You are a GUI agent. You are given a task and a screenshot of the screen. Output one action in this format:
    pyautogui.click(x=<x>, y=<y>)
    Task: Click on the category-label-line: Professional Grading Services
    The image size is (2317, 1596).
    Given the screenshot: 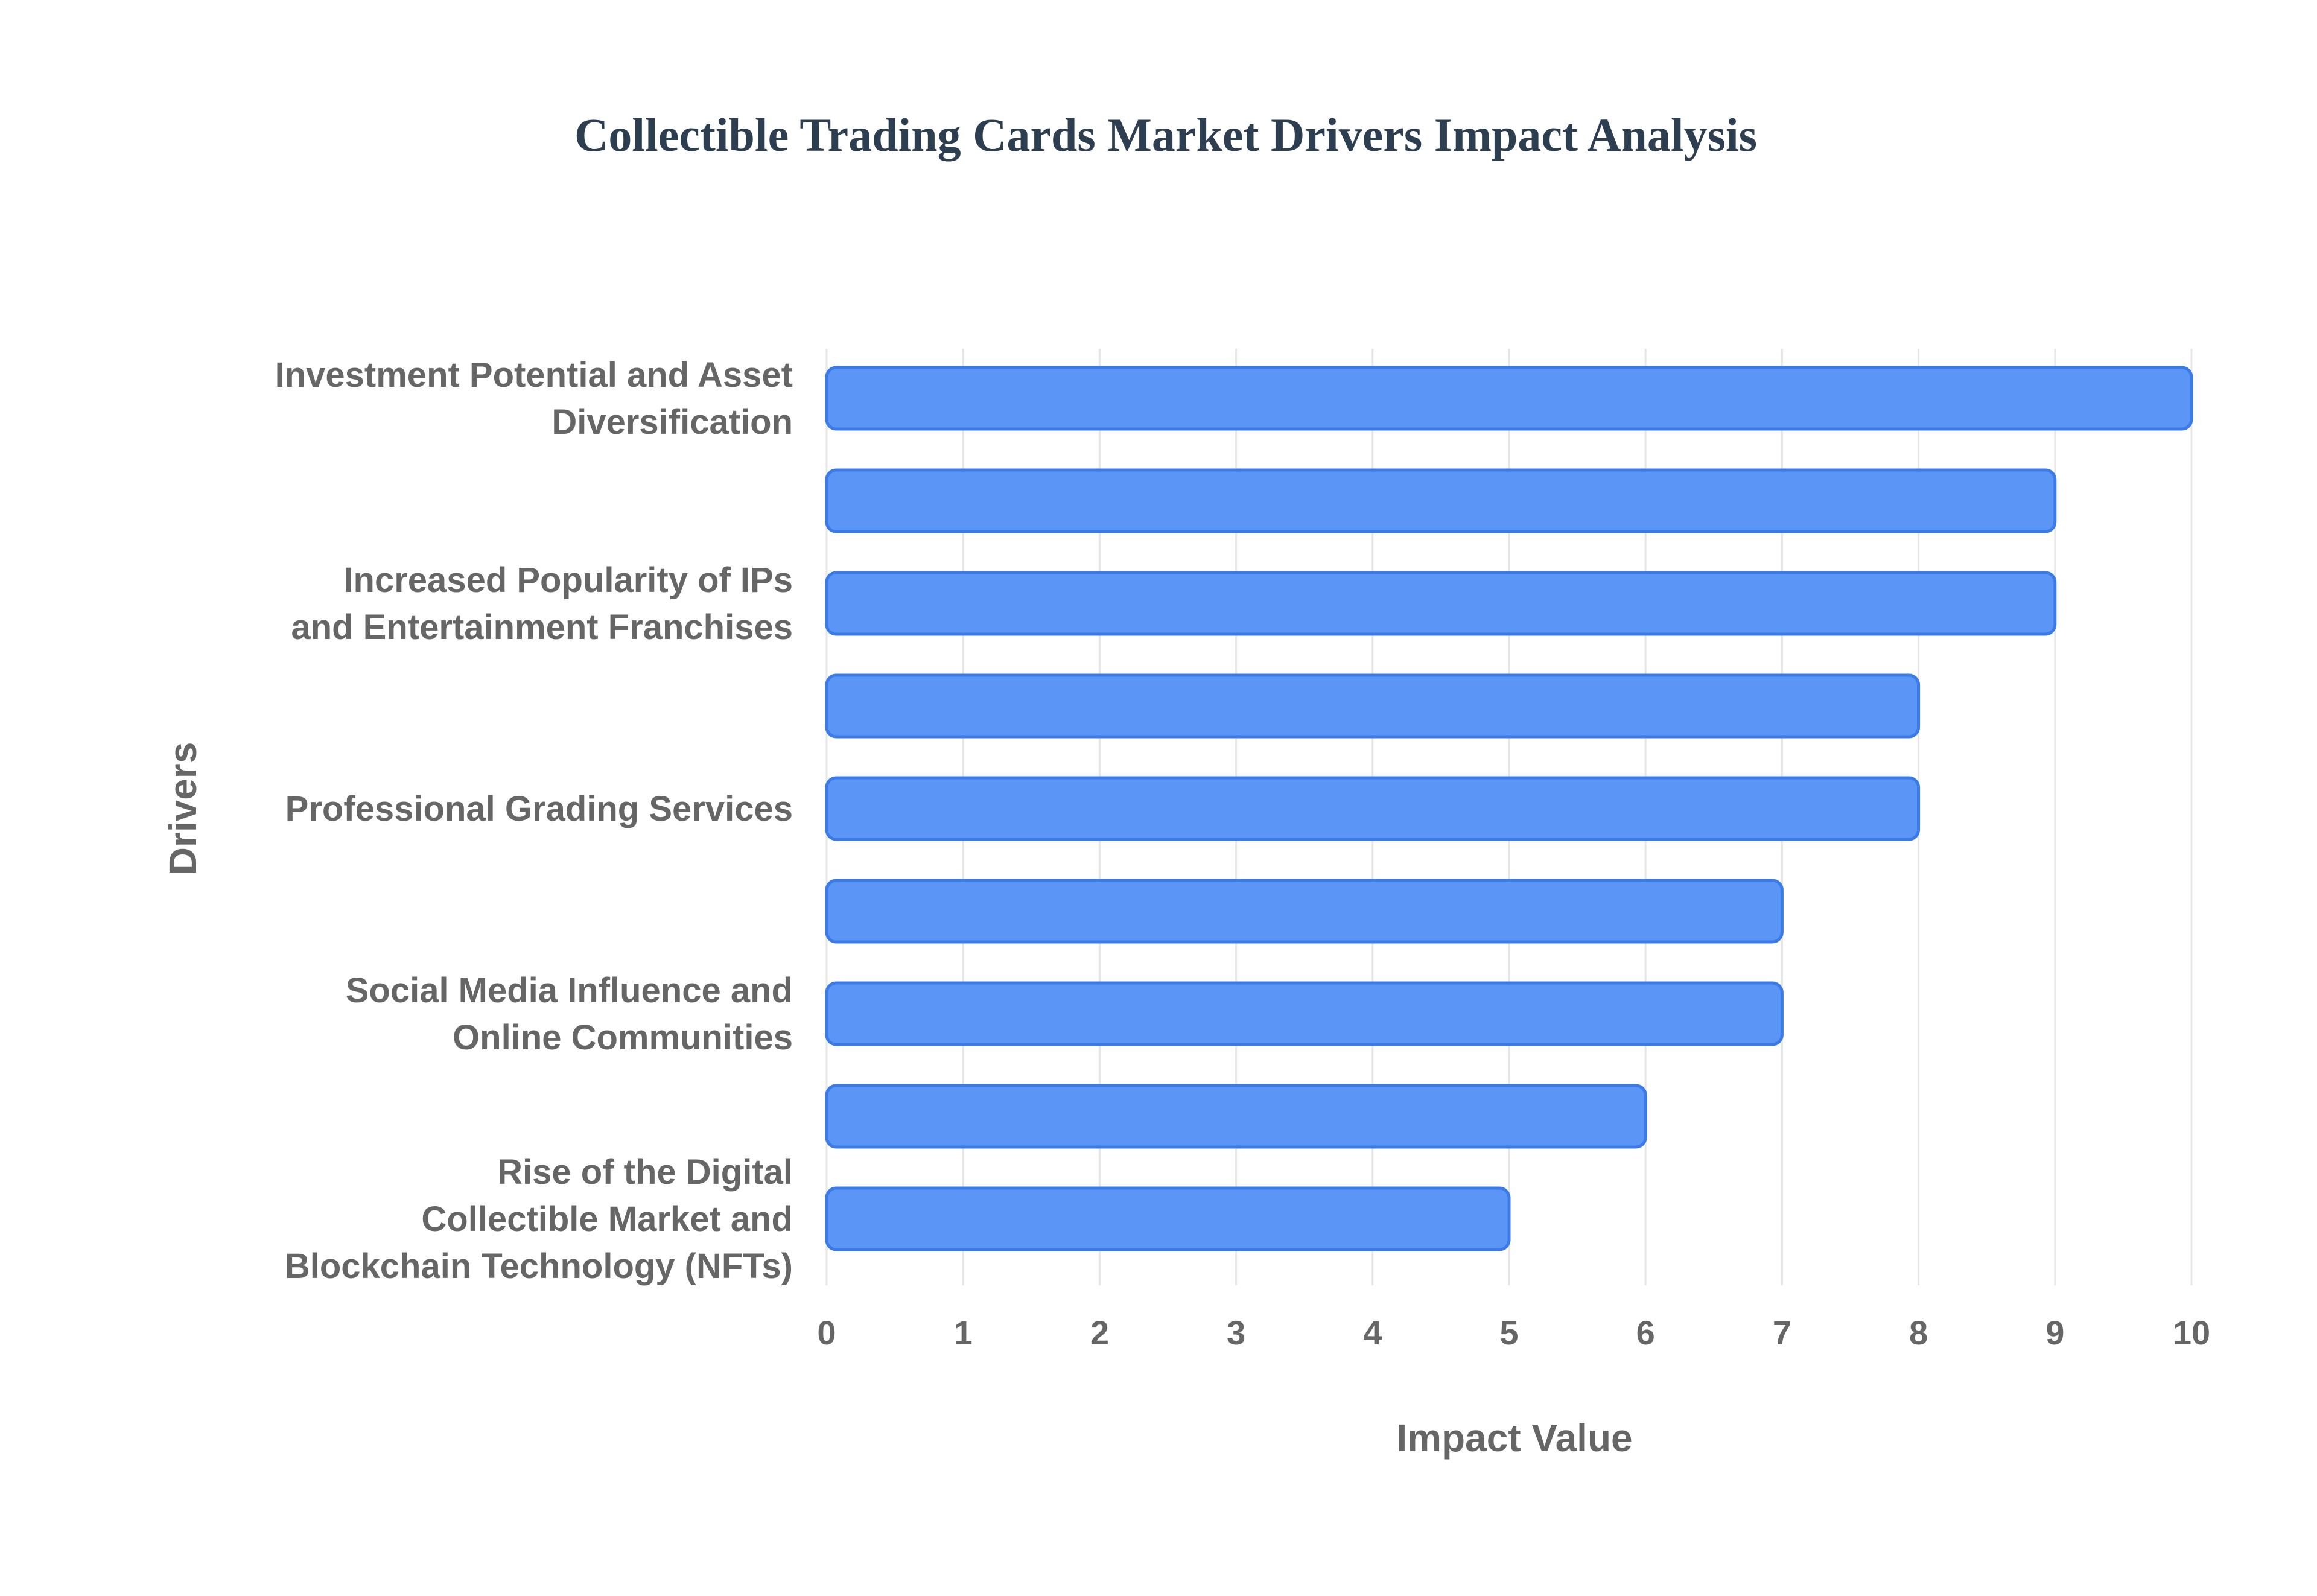 What is the action you would take?
    pyautogui.click(x=539, y=809)
    